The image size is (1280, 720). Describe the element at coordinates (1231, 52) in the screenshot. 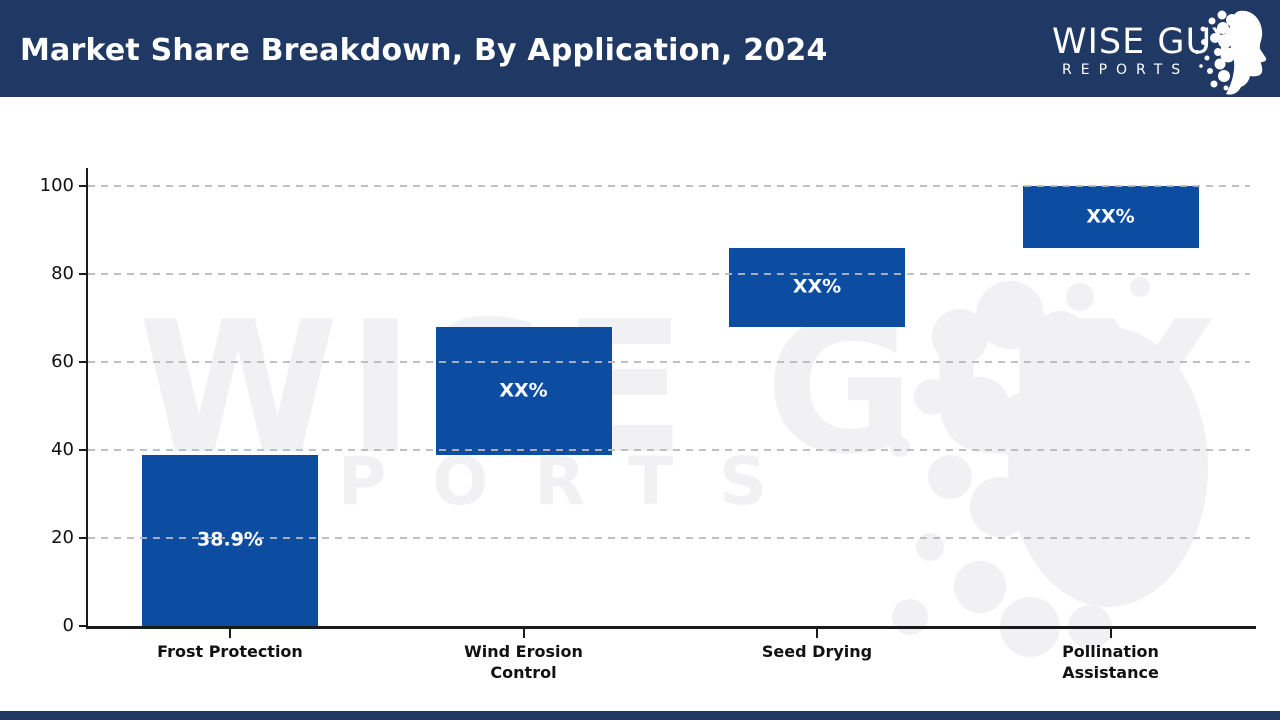

I see `wiseguy-face-icon` at that location.